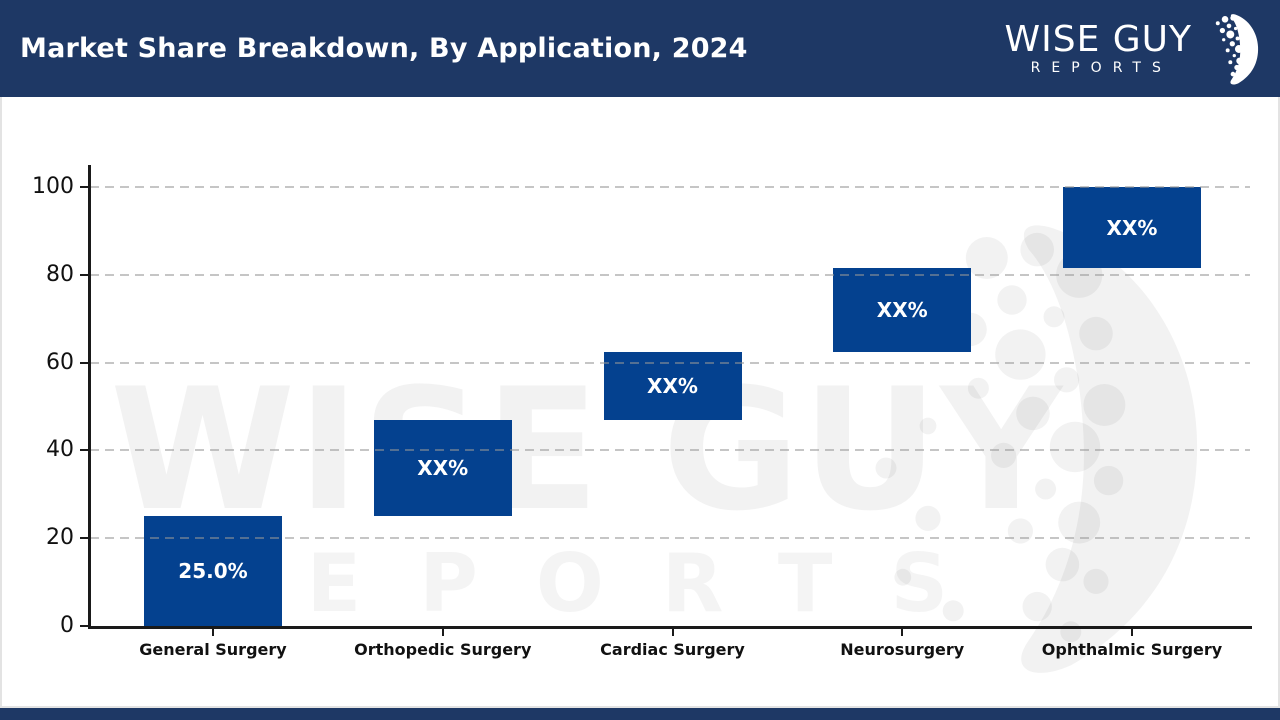 This screenshot has height=720, width=1280. I want to click on bar-general-surgery: 25.0%, so click(213, 571).